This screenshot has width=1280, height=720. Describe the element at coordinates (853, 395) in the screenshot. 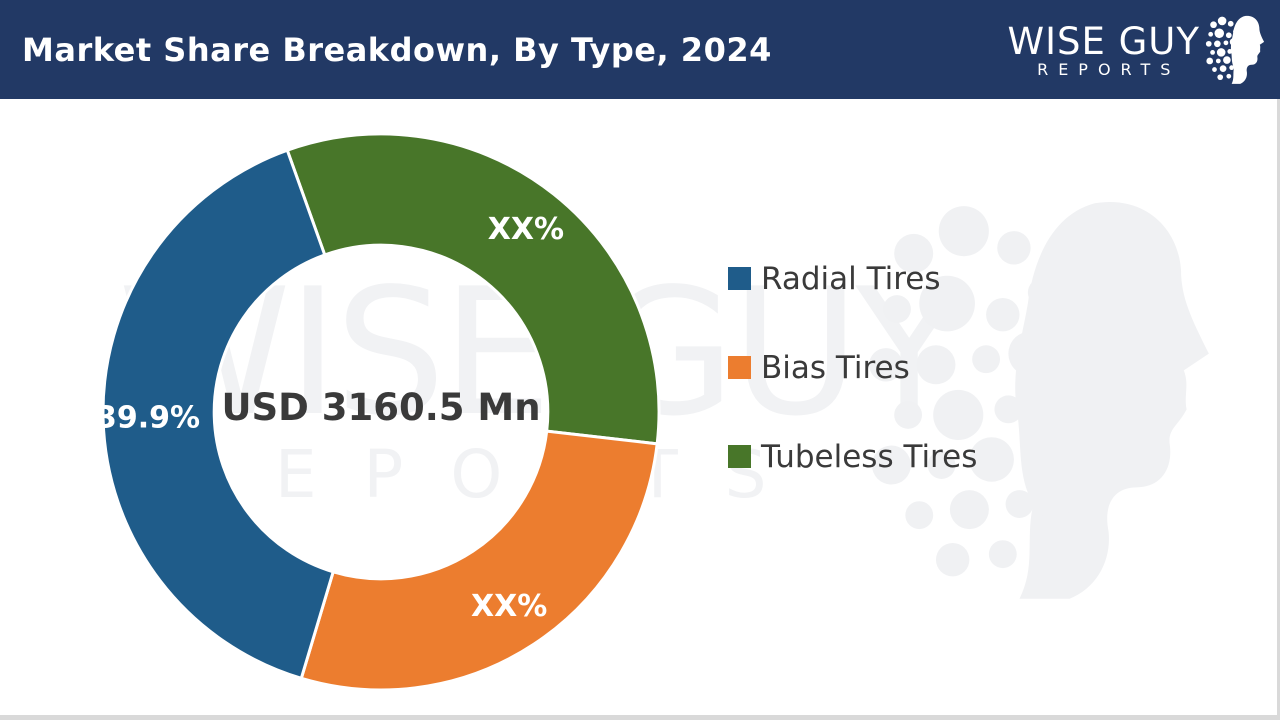

I see `chart-legend: Radial Tires Bias Tires Tubeless Tires` at that location.